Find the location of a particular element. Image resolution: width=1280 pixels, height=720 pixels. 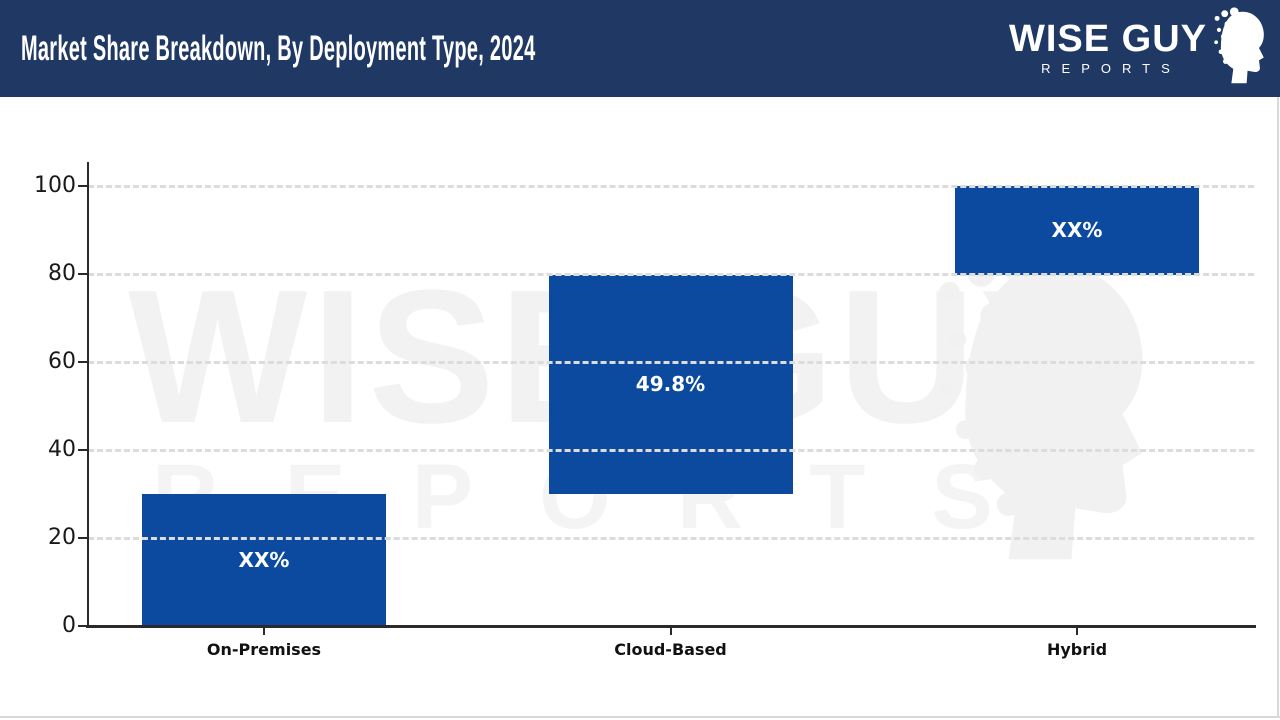

logo-text: WISE GUY REPORTS is located at coordinates (1108, 47).